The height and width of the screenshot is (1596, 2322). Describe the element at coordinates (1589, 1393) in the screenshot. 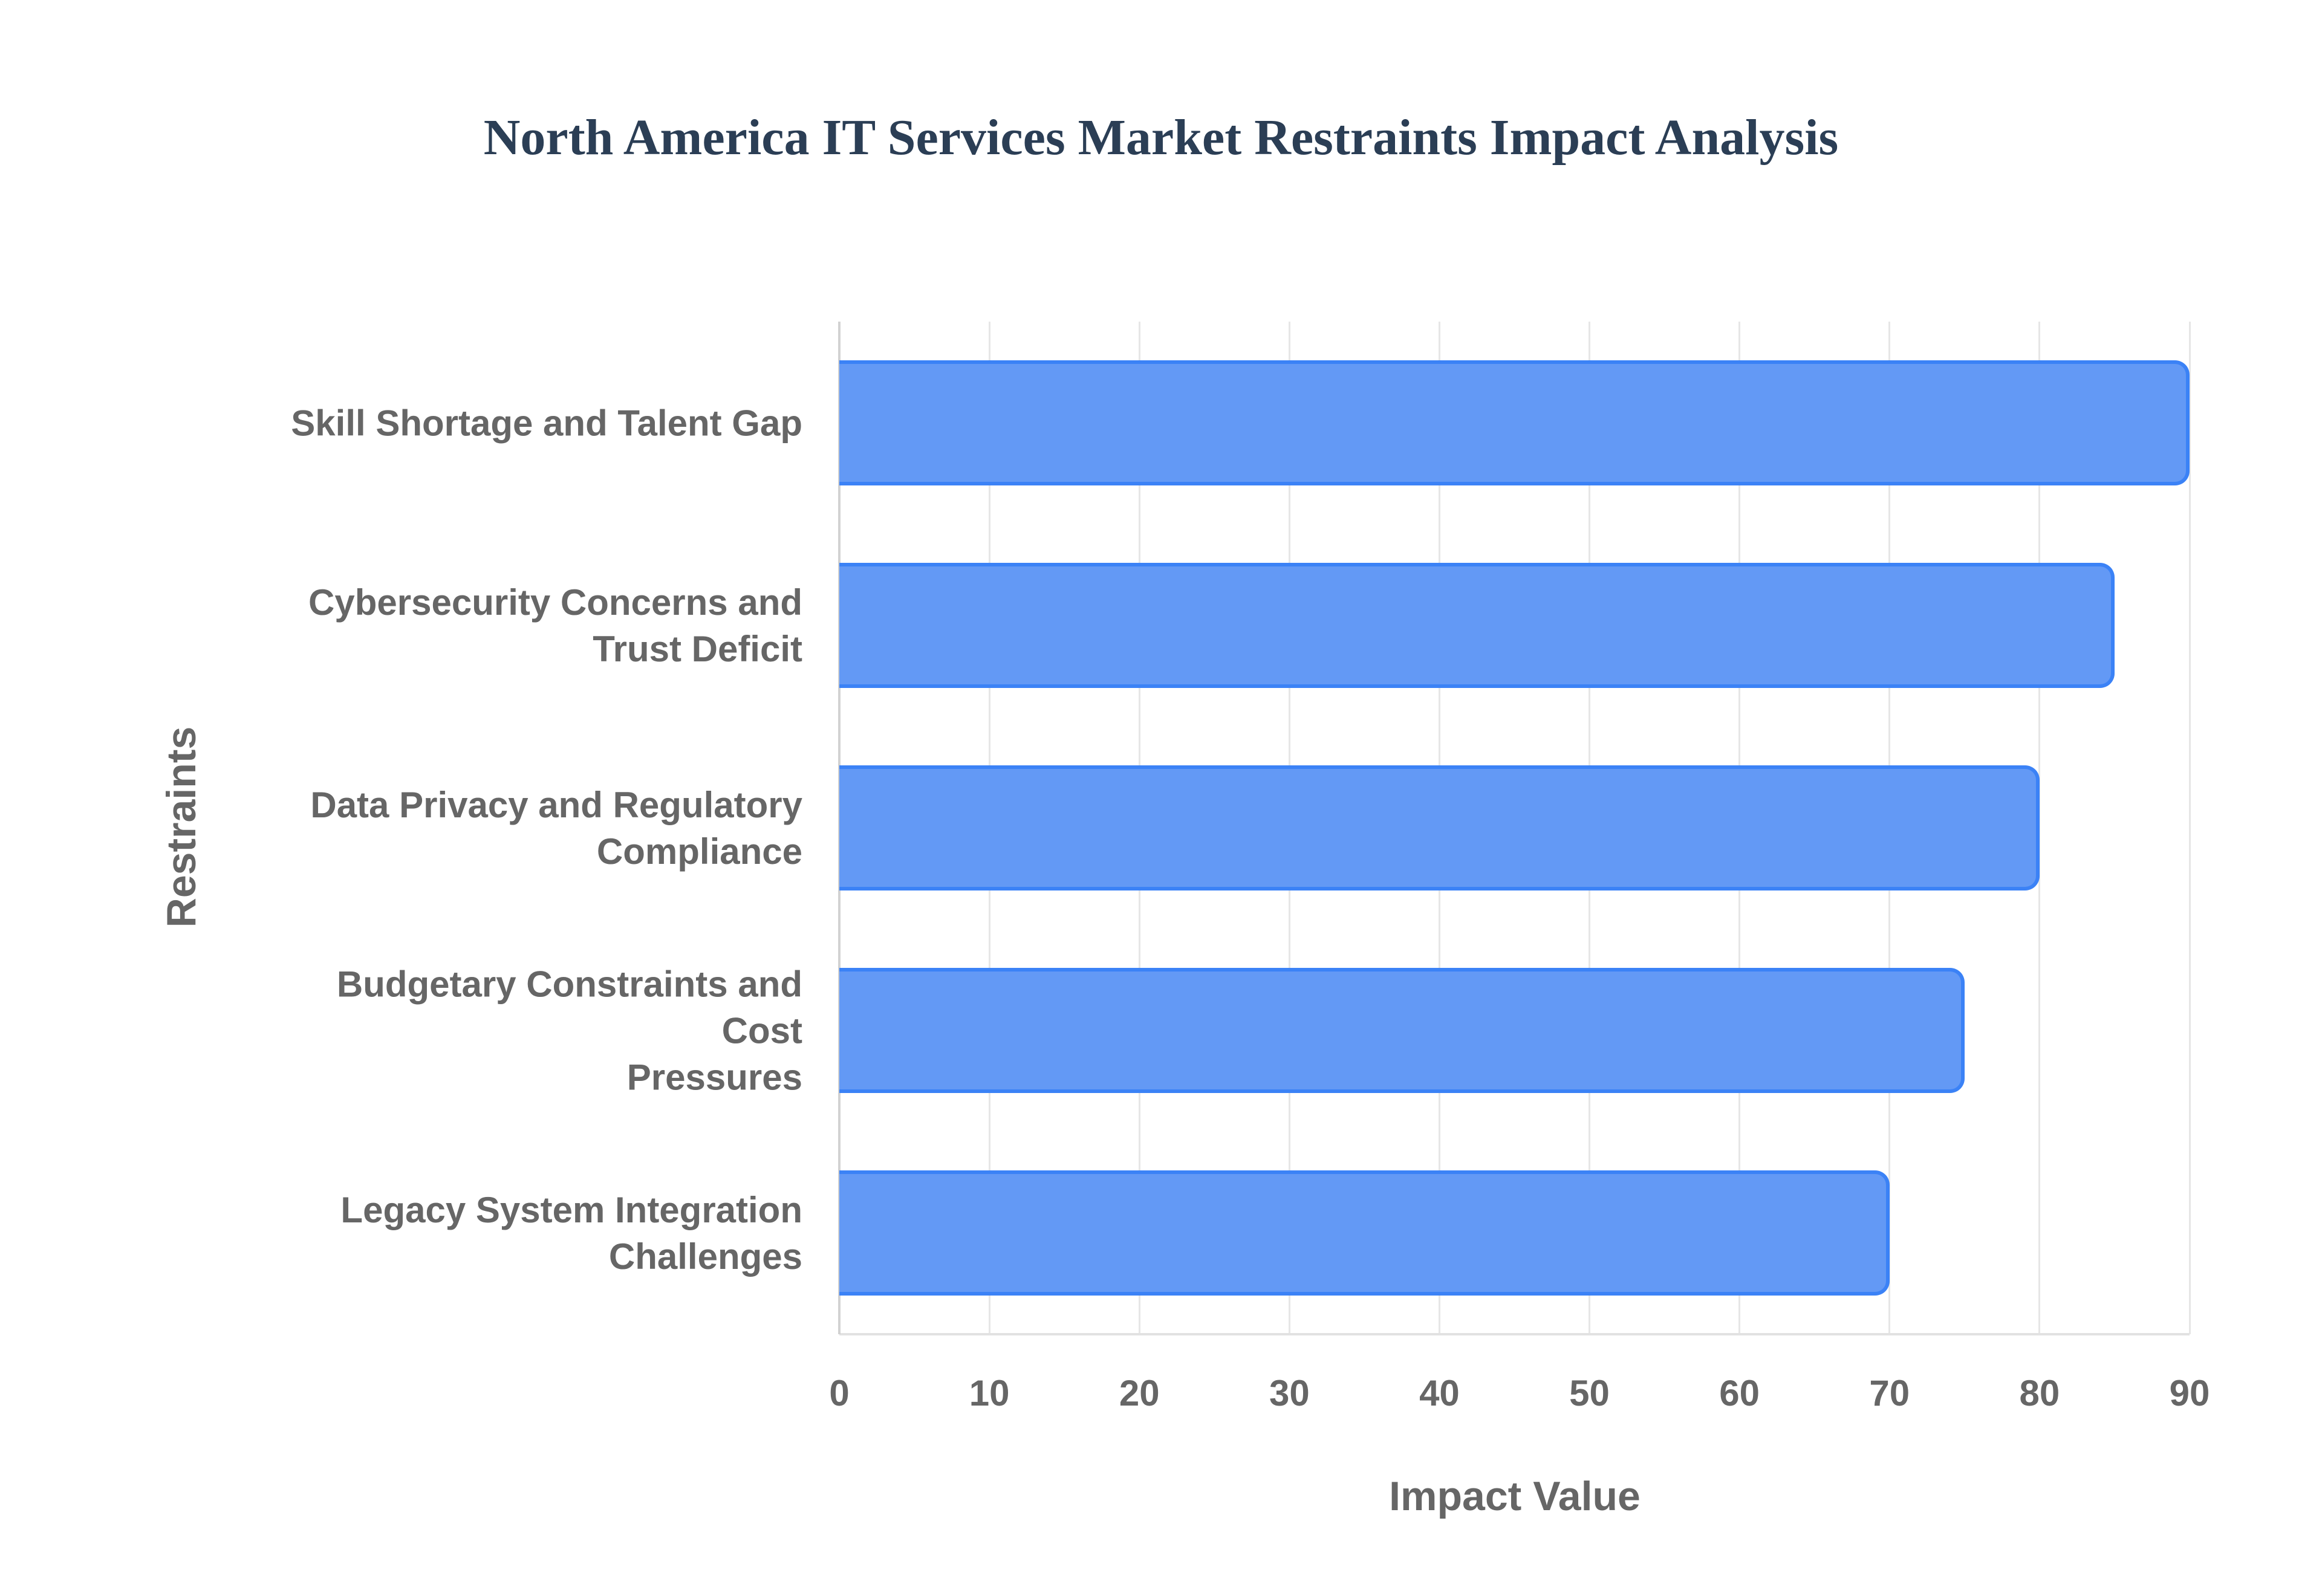

I see `x-tick-label: 50` at that location.